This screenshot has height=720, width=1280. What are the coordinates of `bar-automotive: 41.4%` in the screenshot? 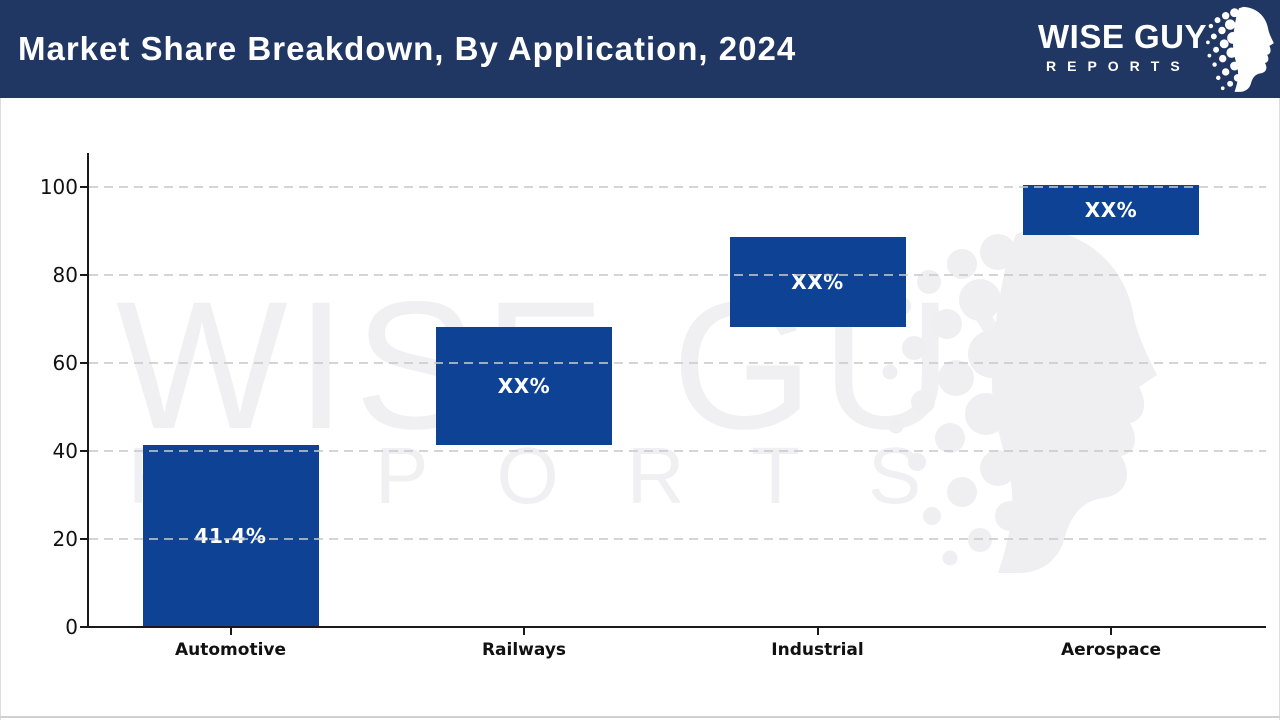 It's located at (230, 535).